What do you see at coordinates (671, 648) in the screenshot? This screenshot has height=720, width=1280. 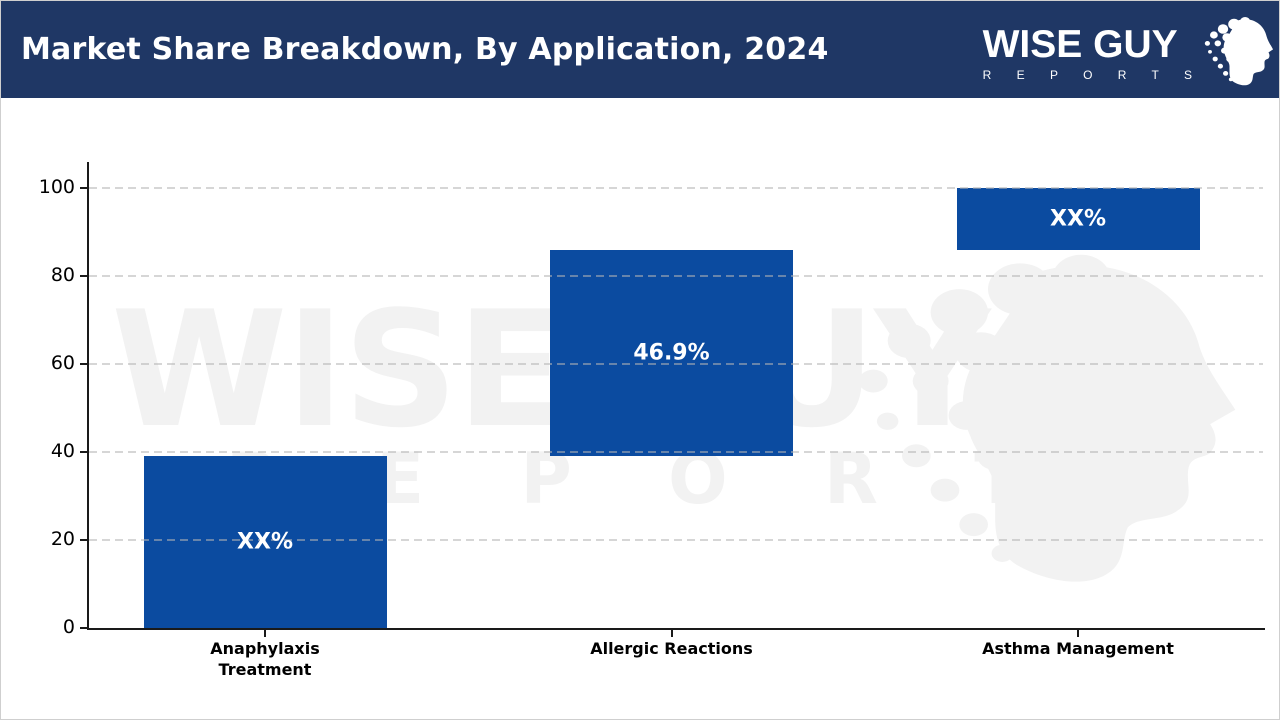 I see `x-category-label: Allergic Reactions` at bounding box center [671, 648].